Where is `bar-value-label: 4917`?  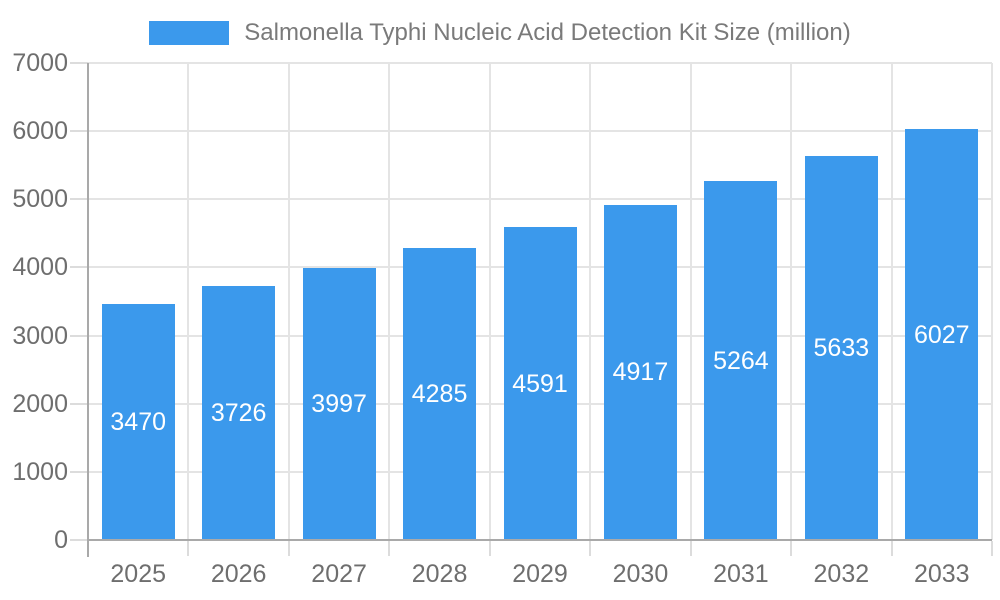 bar-value-label: 4917 is located at coordinates (640, 372).